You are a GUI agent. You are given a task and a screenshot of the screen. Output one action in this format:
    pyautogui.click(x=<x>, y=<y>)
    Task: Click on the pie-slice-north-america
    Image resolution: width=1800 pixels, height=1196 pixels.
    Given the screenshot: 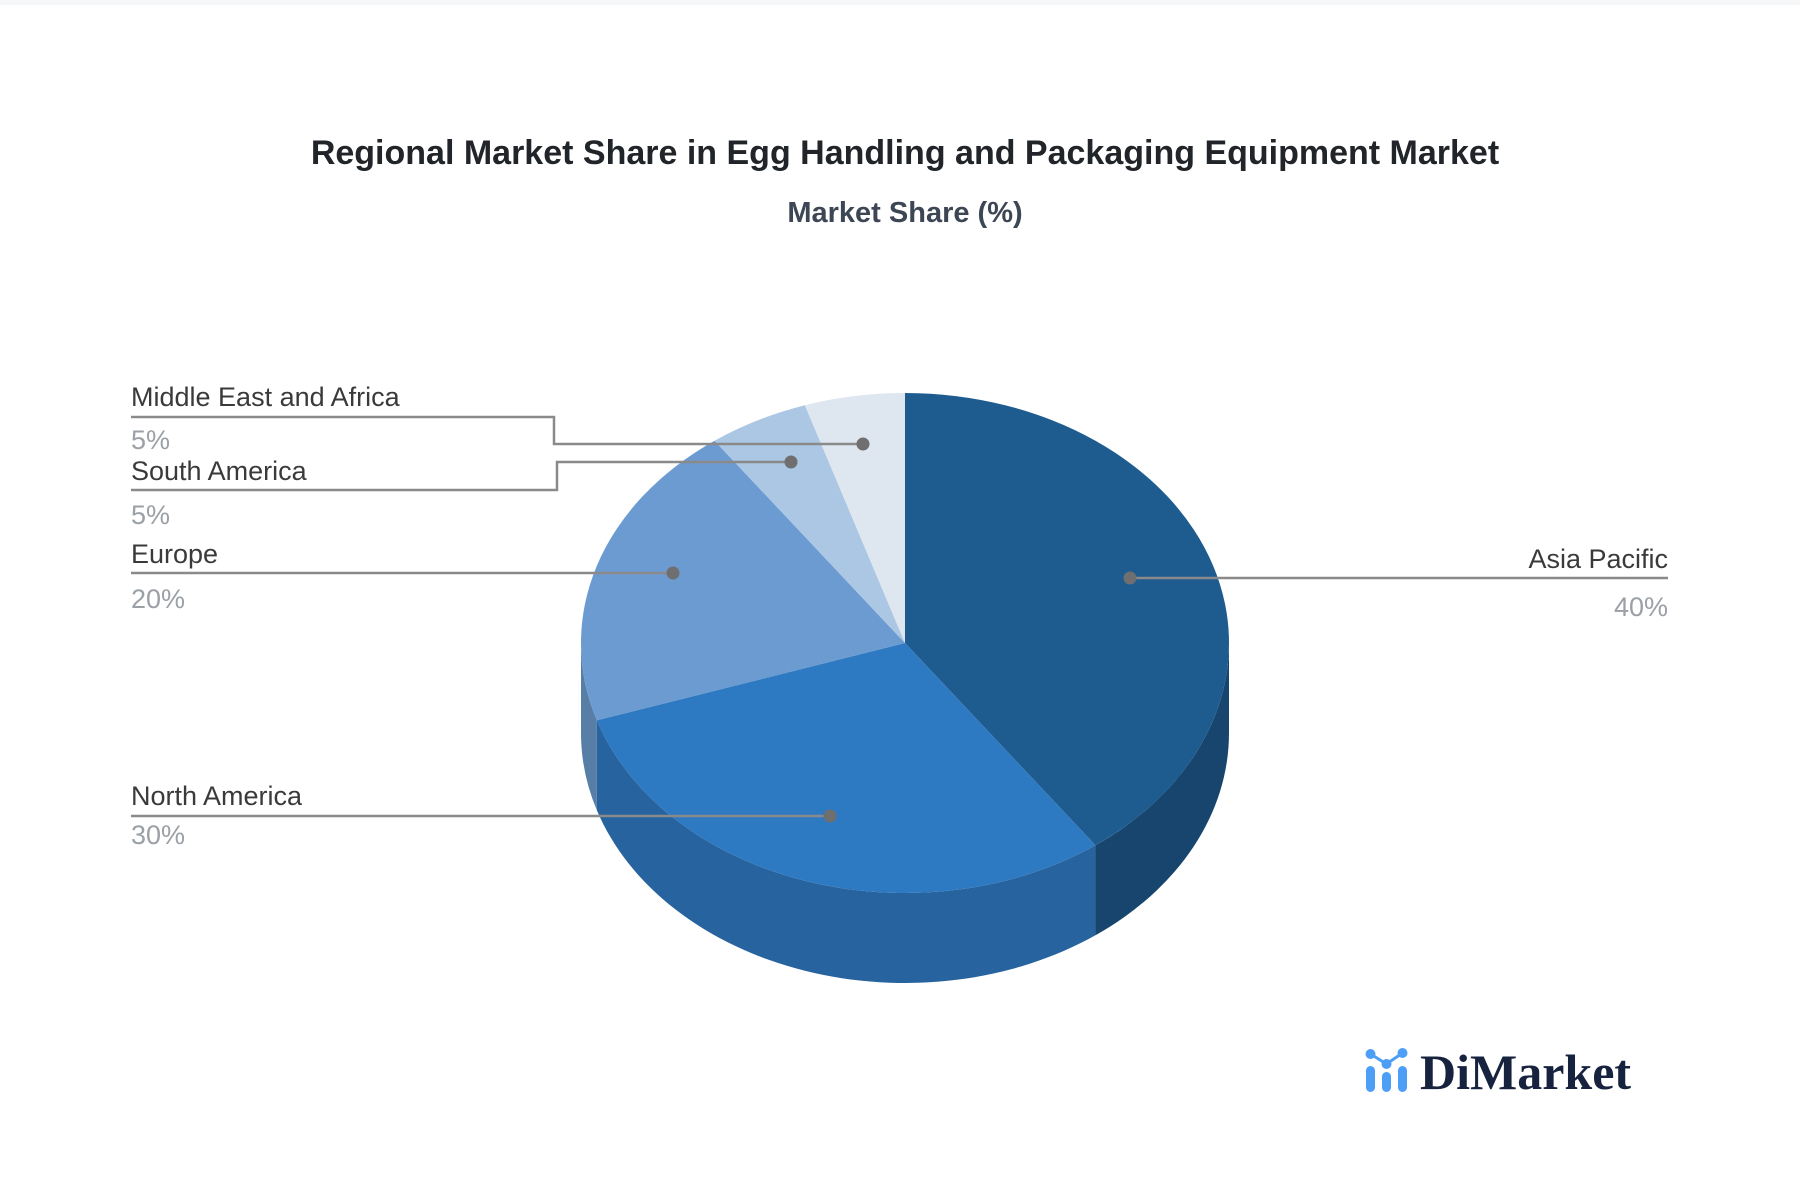 What is the action you would take?
    pyautogui.click(x=846, y=768)
    